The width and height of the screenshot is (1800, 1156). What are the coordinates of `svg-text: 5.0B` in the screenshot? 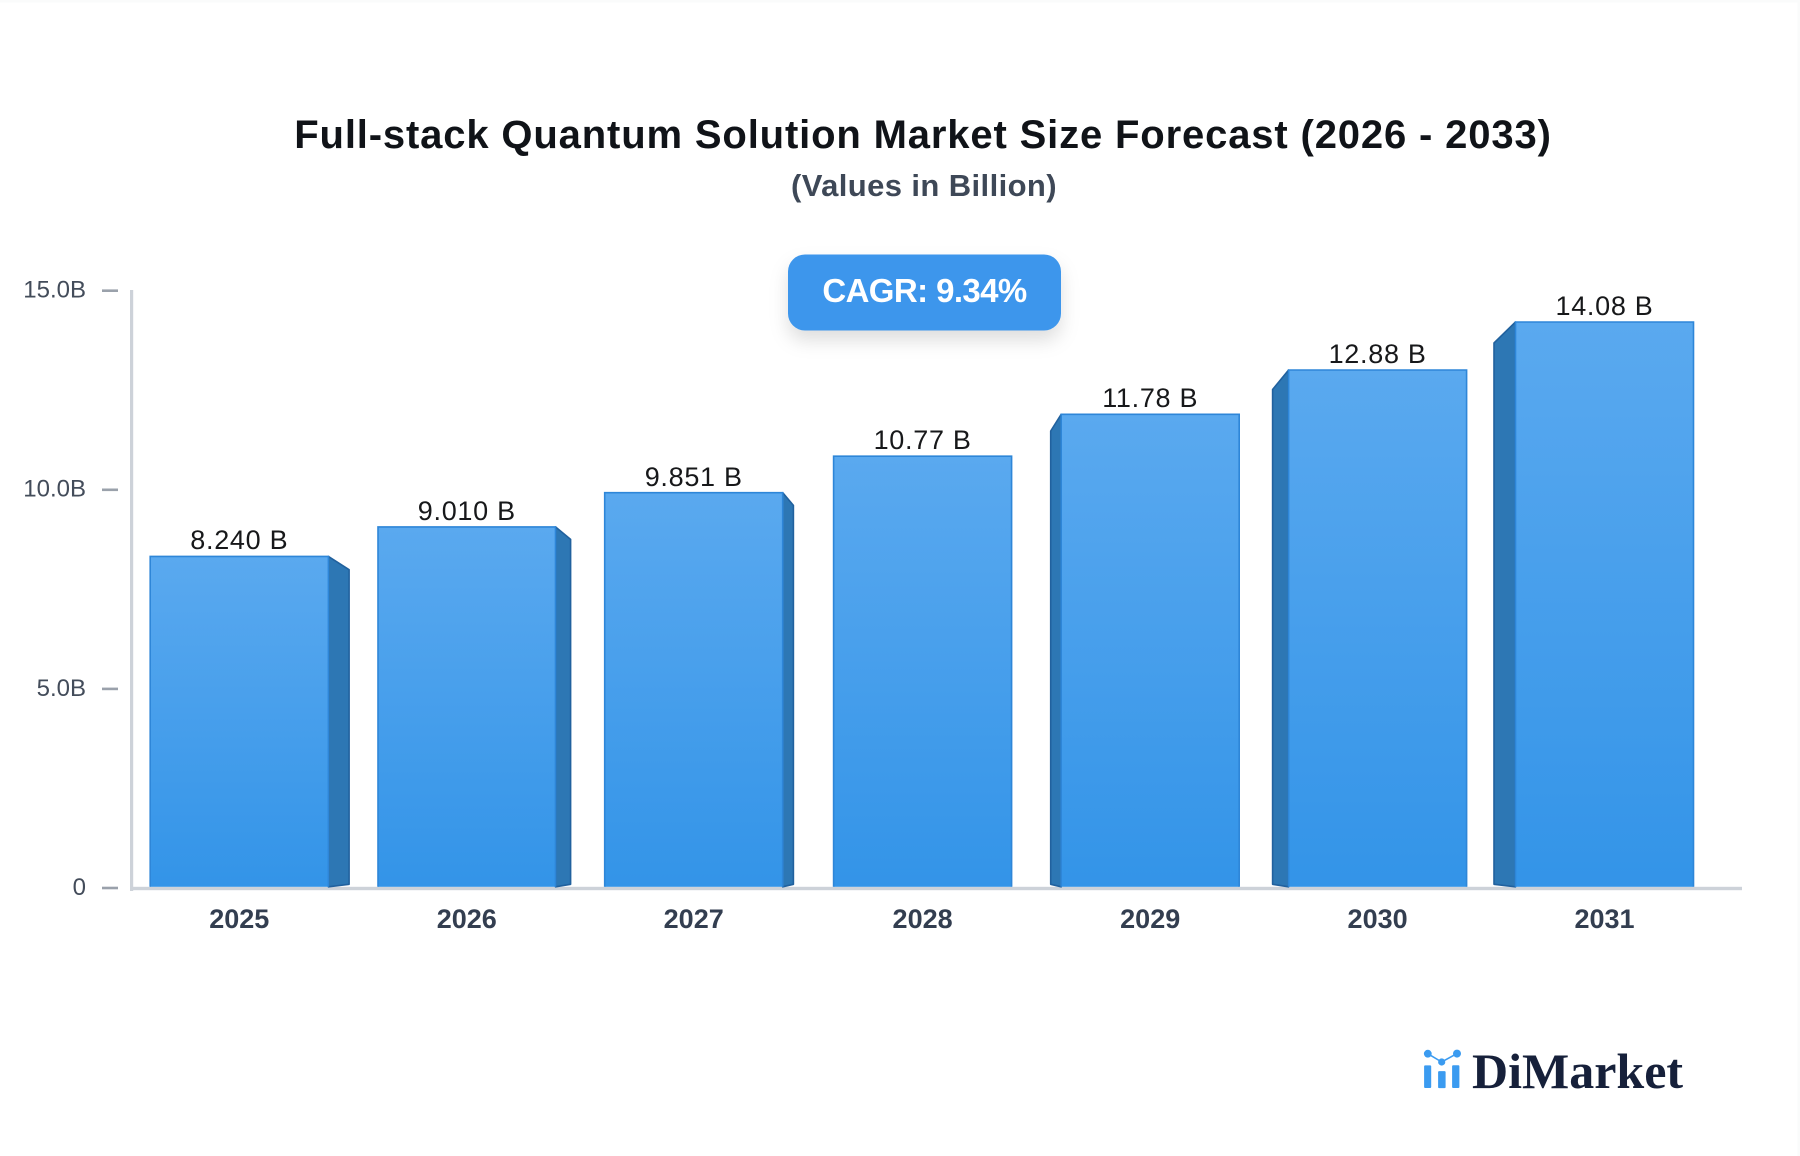 It's located at (61, 688).